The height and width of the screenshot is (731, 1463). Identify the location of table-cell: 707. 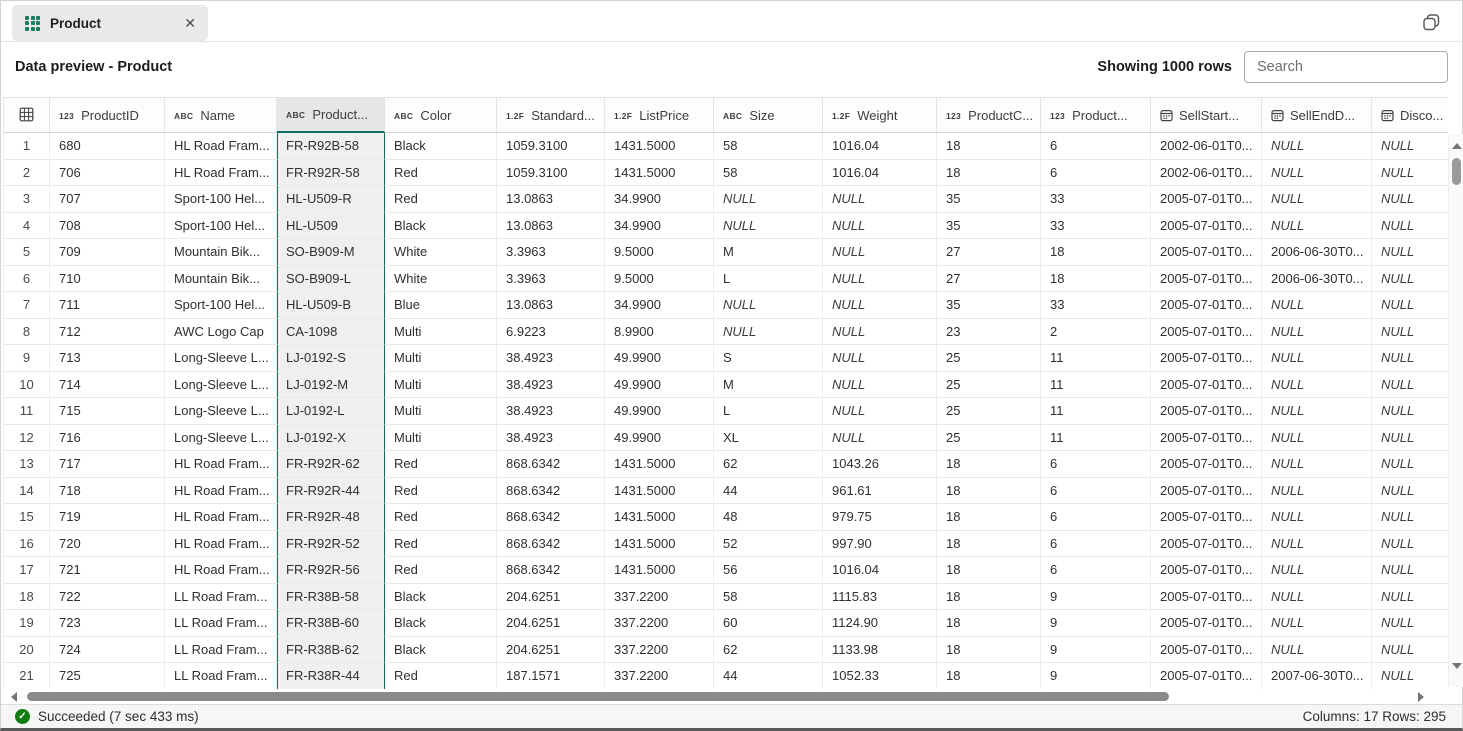
(107, 199).